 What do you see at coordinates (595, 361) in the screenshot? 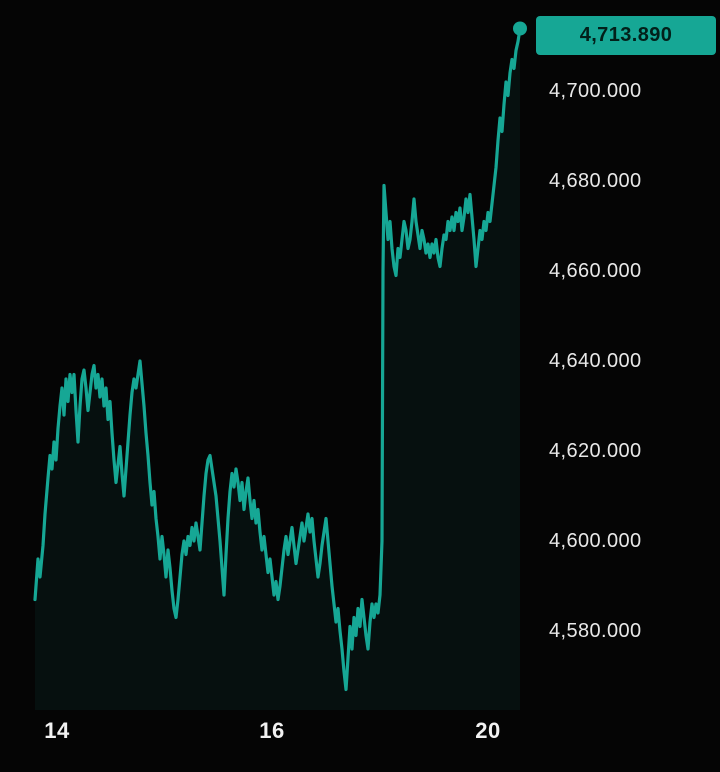
I see `y-axis-label: 4,640.000` at bounding box center [595, 361].